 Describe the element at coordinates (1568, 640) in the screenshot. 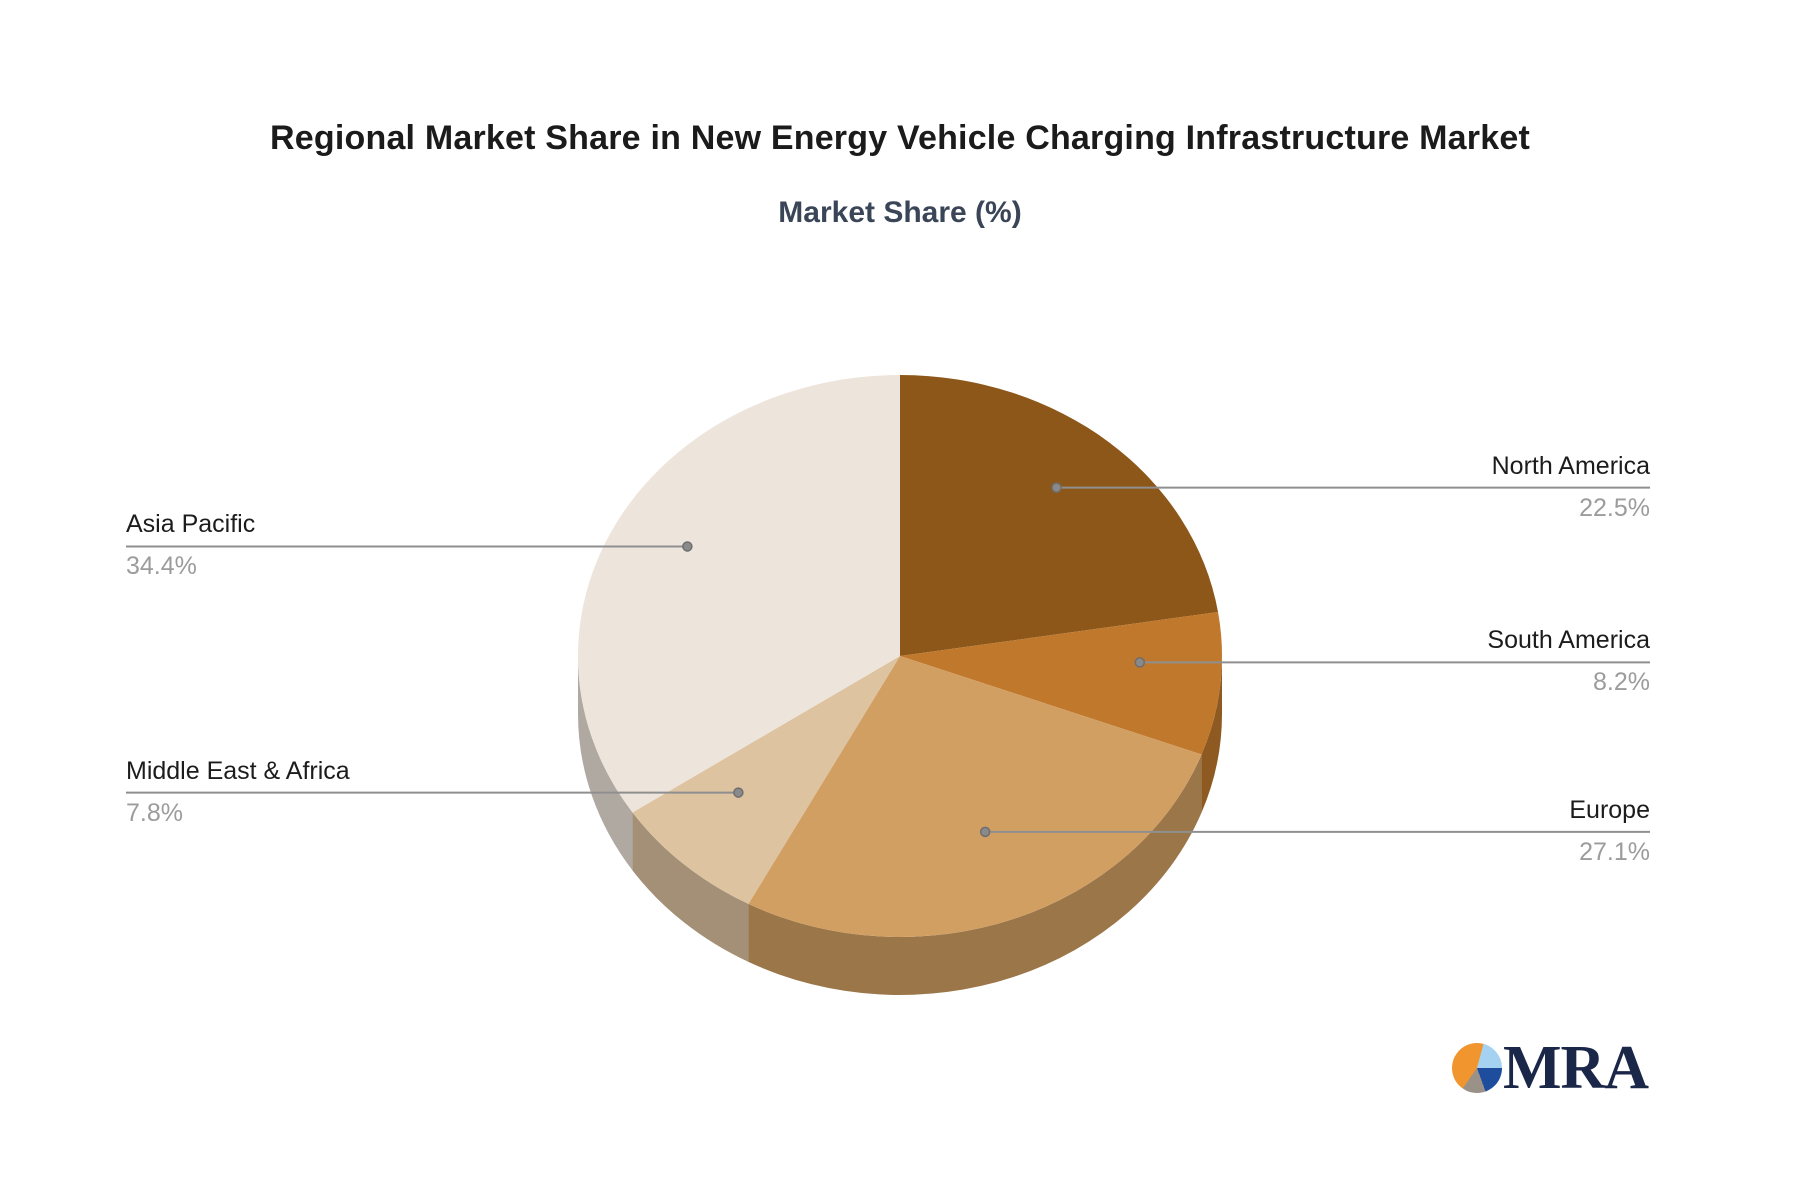

I see `slice-label: South America` at that location.